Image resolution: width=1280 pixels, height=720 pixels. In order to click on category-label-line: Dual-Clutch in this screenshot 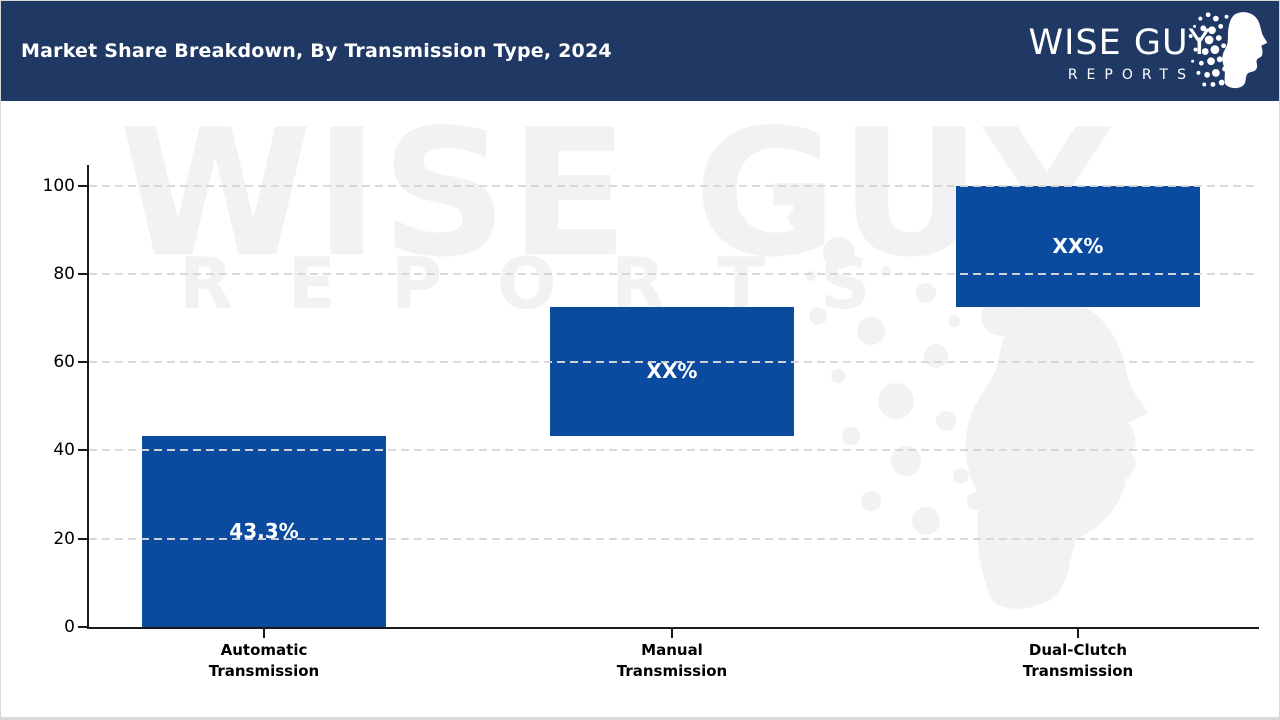, I will do `click(1078, 650)`.